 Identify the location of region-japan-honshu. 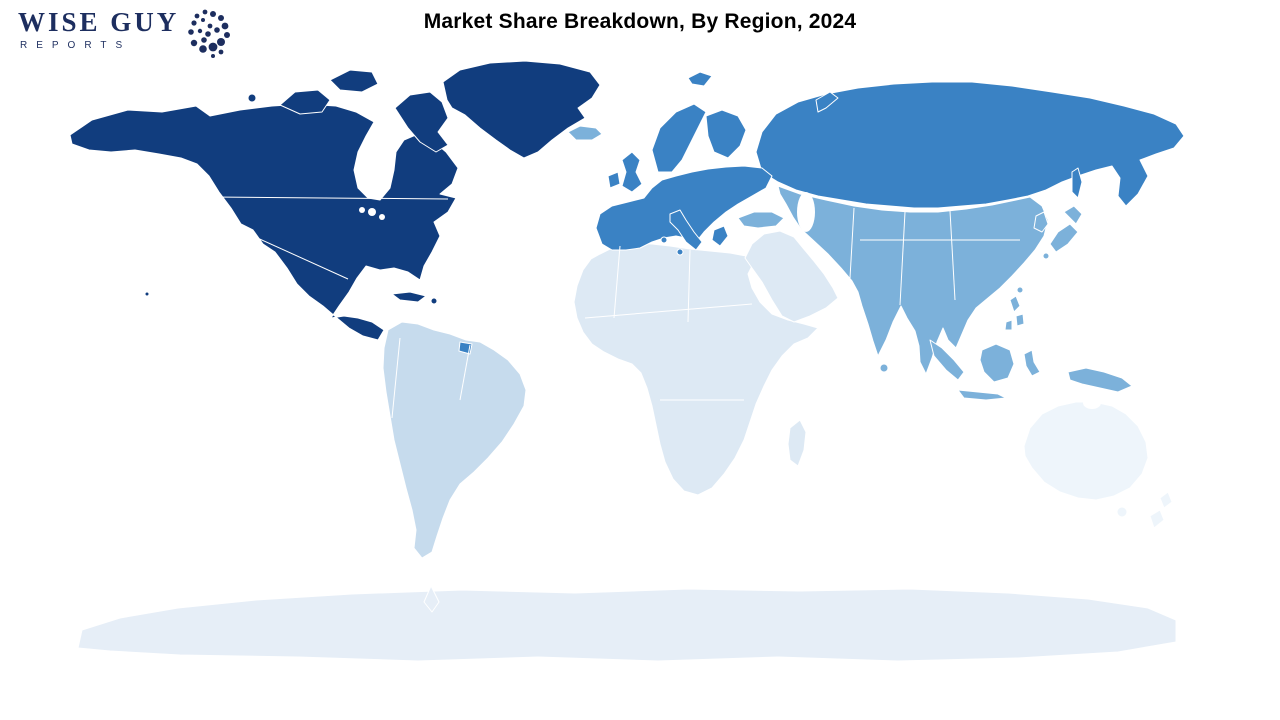
(1064, 238).